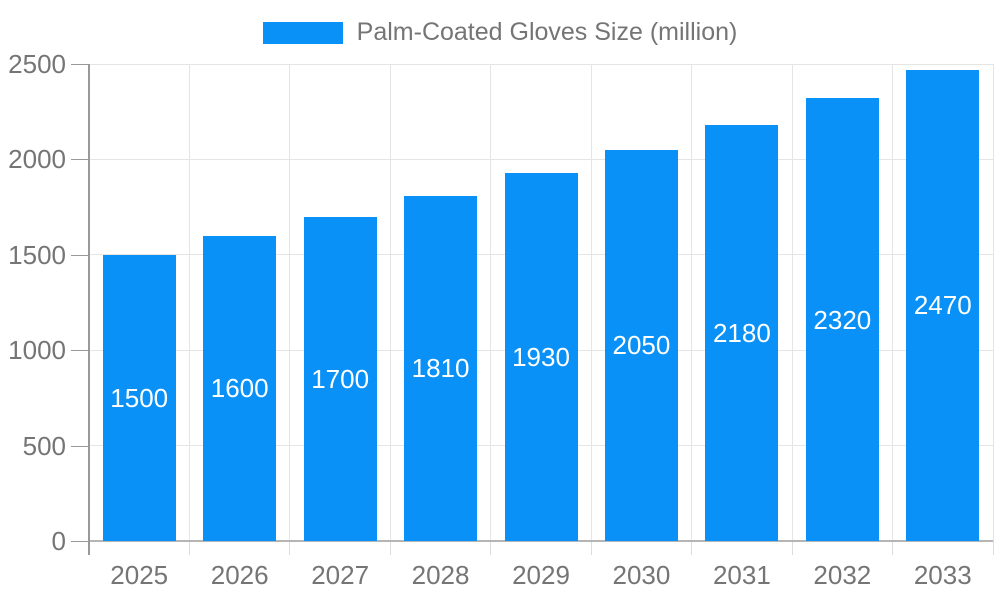 Image resolution: width=1000 pixels, height=600 pixels. I want to click on bar-2026, so click(240, 388).